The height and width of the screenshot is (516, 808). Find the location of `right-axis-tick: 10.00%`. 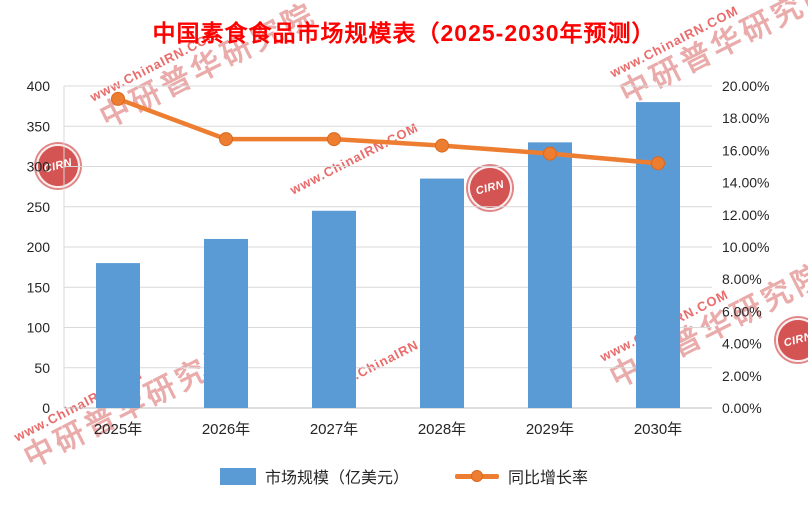

right-axis-tick: 10.00% is located at coordinates (745, 247).